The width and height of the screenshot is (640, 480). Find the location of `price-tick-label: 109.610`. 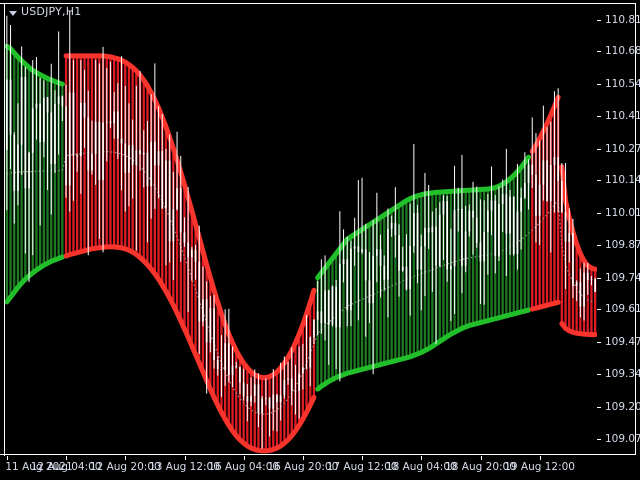

price-tick-label: 109.610 is located at coordinates (622, 309).